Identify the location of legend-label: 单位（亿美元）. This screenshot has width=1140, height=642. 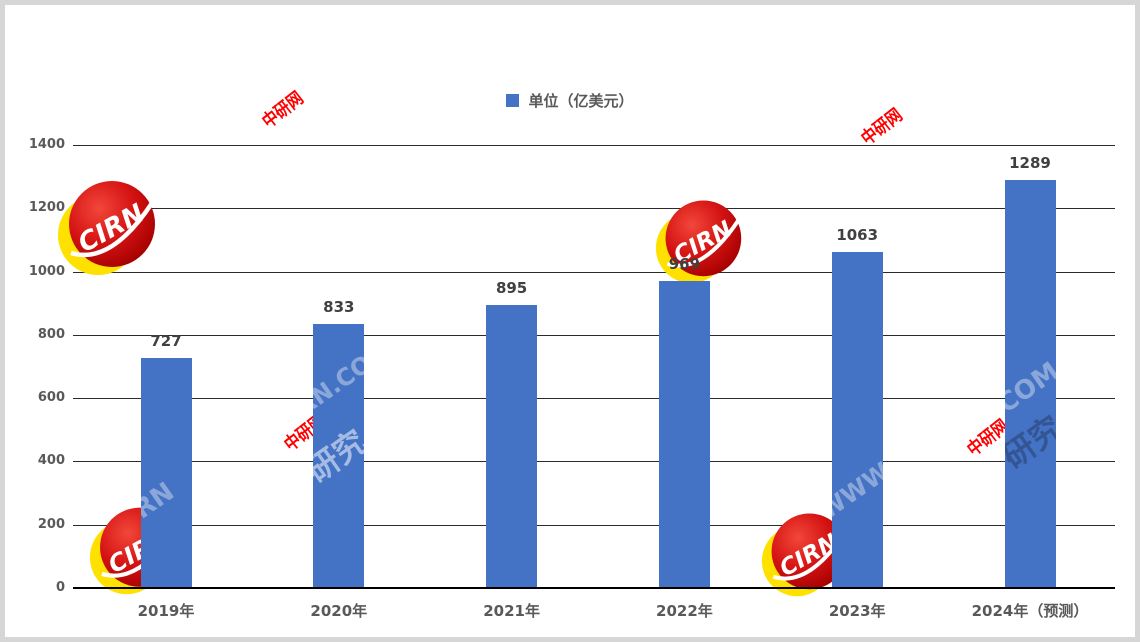
(581, 101).